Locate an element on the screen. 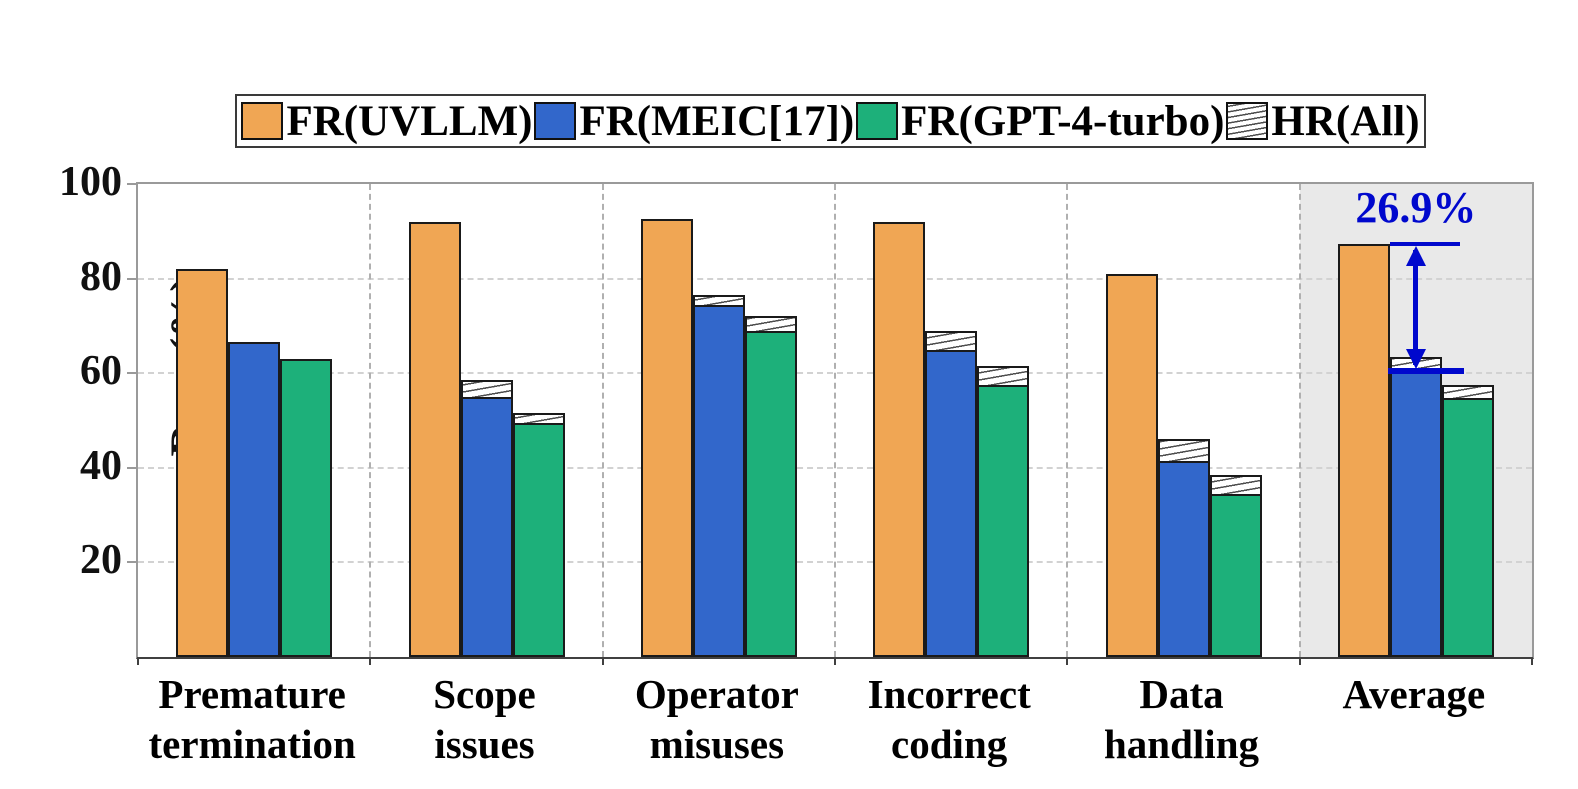 This screenshot has height=789, width=1578. legend-item: FR(MEIC[17]) is located at coordinates (694, 121).